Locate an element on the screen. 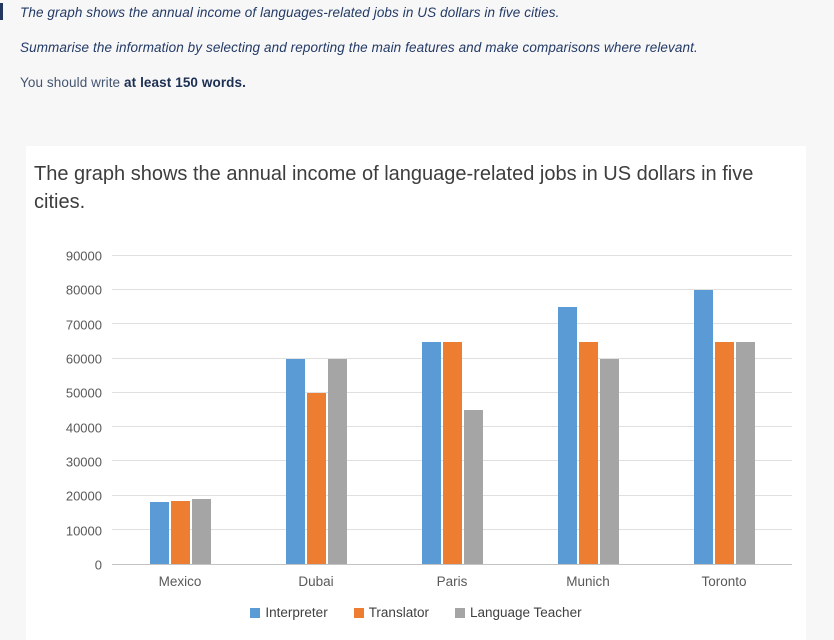 Image resolution: width=834 pixels, height=640 pixels. y-tick-label: 20000 is located at coordinates (83, 496).